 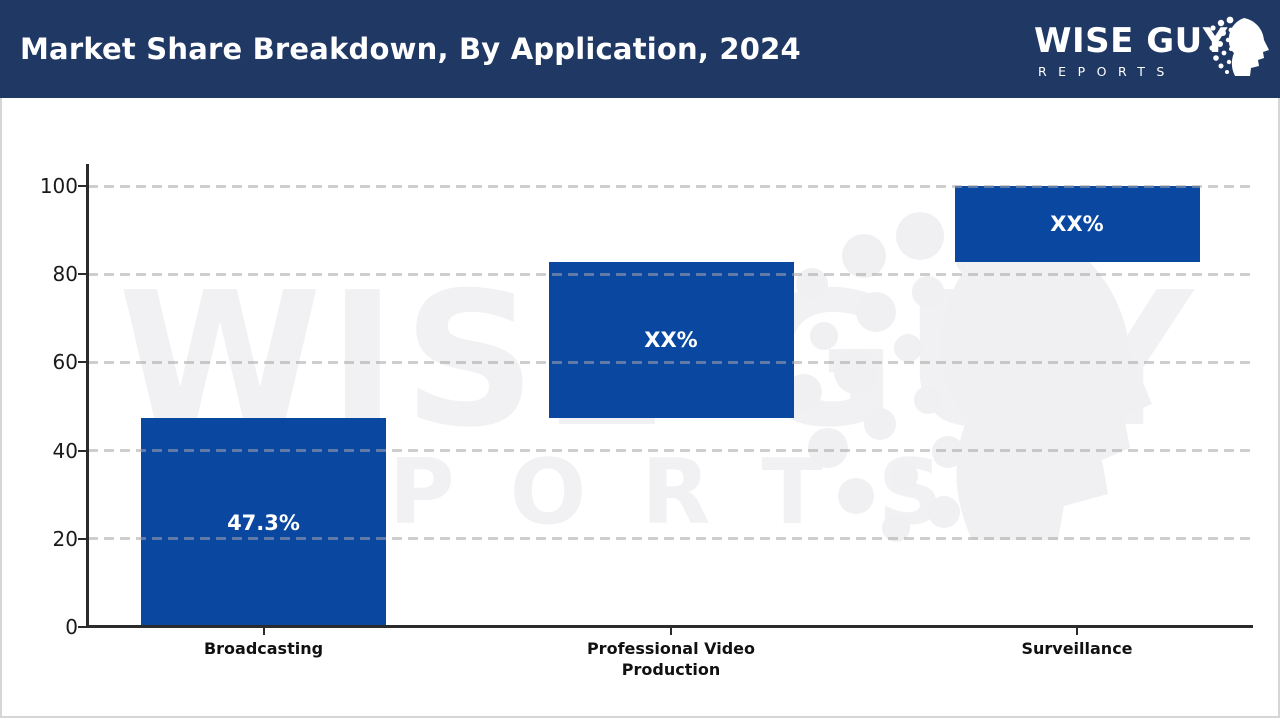 I want to click on y-axis-tick-label: 100, so click(x=58, y=186).